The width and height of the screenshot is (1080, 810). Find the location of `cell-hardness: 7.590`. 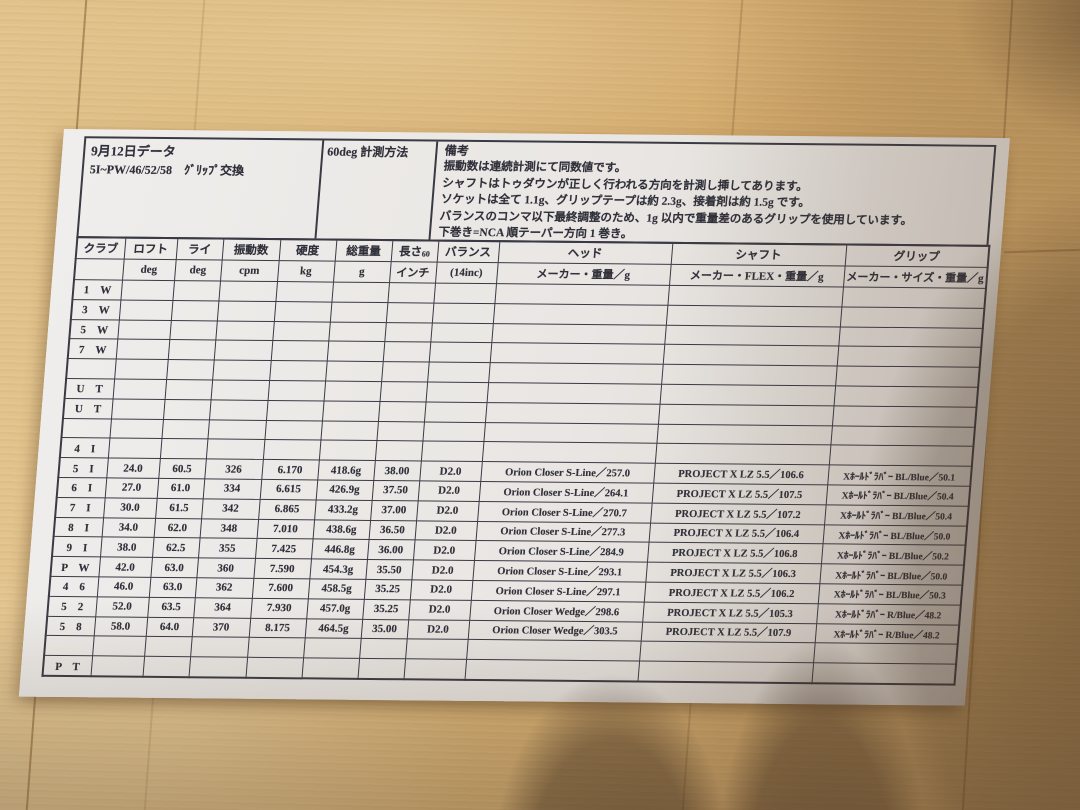

cell-hardness: 7.590 is located at coordinates (282, 568).